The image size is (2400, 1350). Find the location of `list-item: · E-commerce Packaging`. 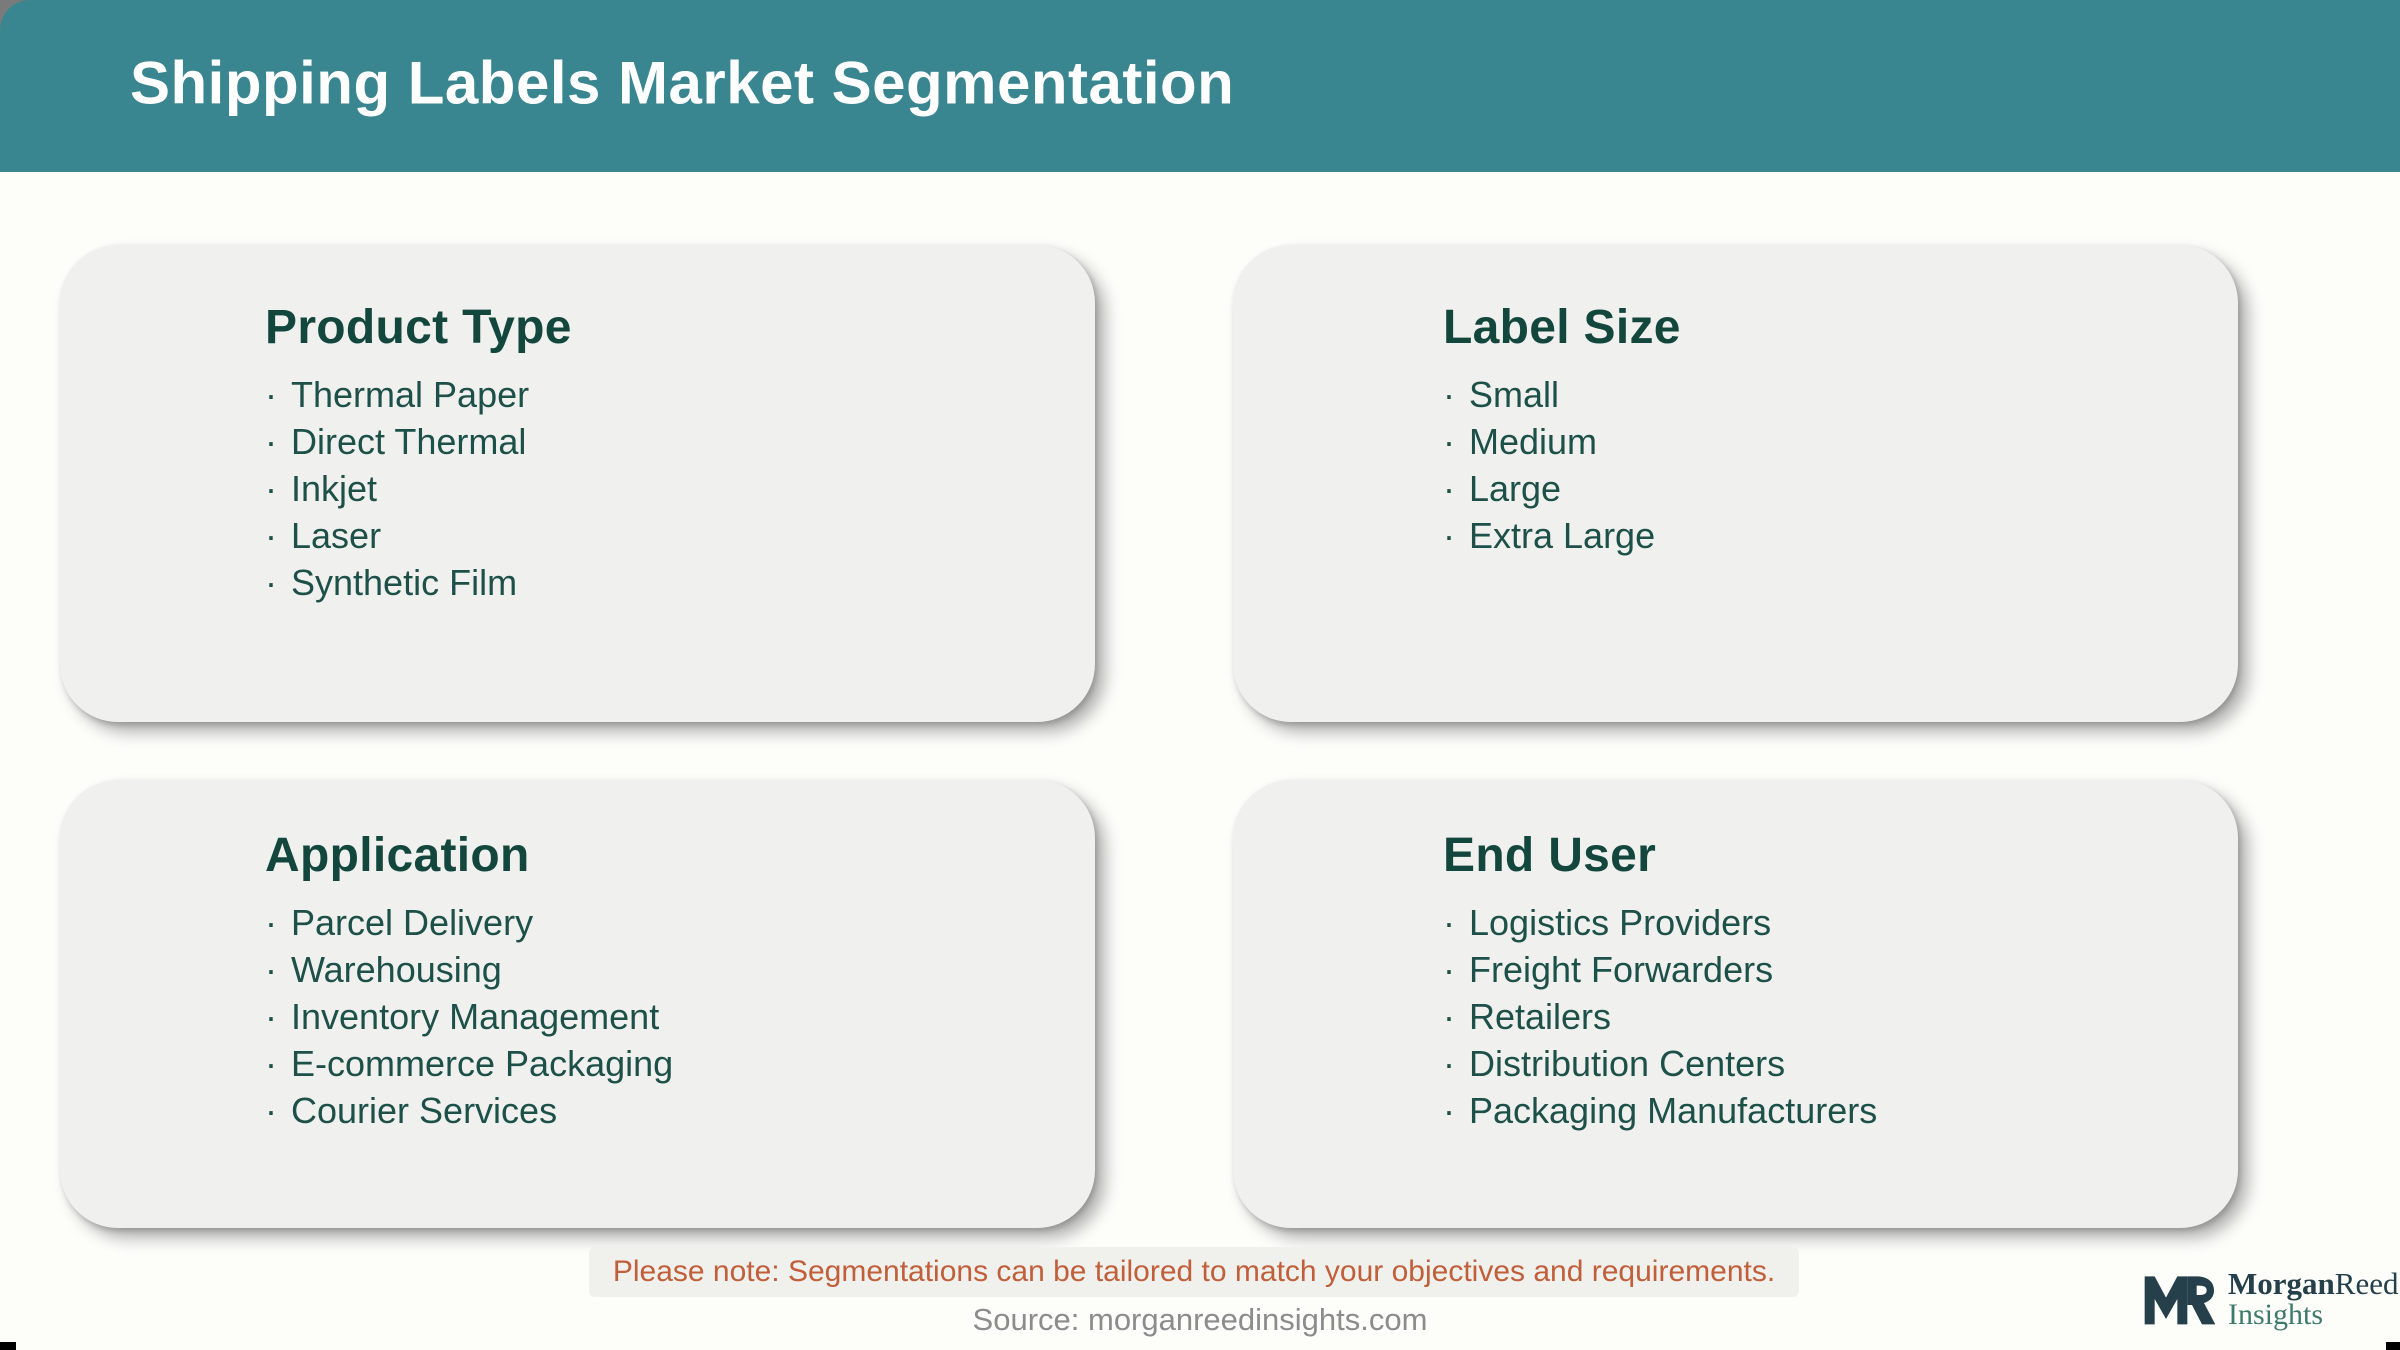

list-item: · E-commerce Packaging is located at coordinates (660, 1063).